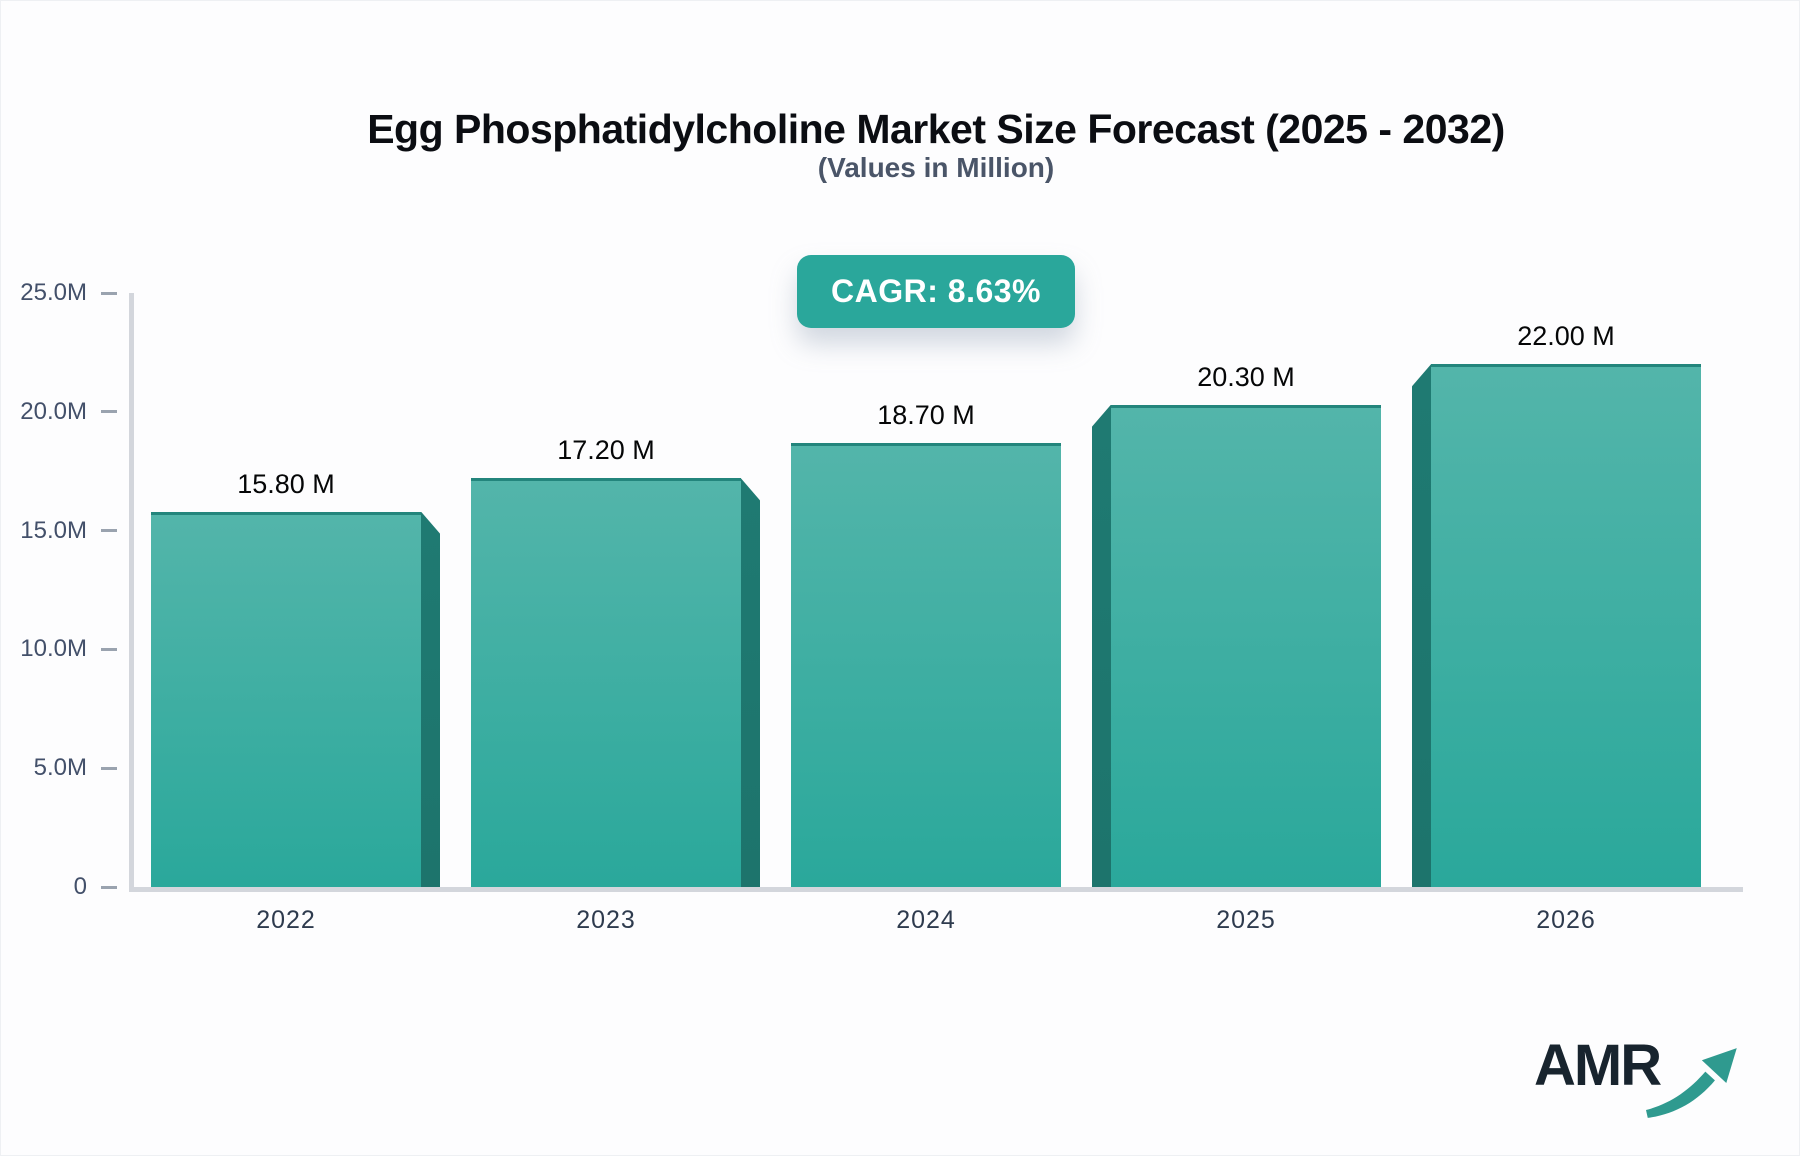  Describe the element at coordinates (53, 530) in the screenshot. I see `y-axis-label-15.0M: 15.0M` at that location.